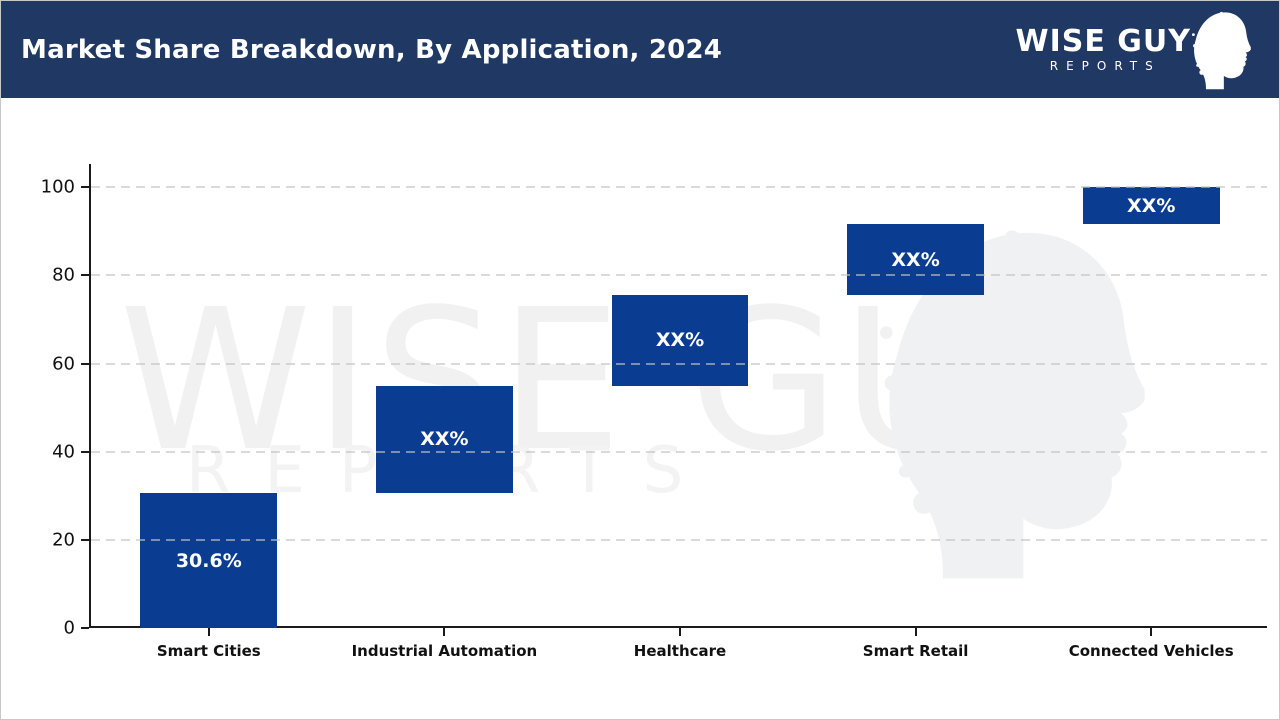 The image size is (1280, 720). I want to click on y-axis-label-0: 0, so click(69, 628).